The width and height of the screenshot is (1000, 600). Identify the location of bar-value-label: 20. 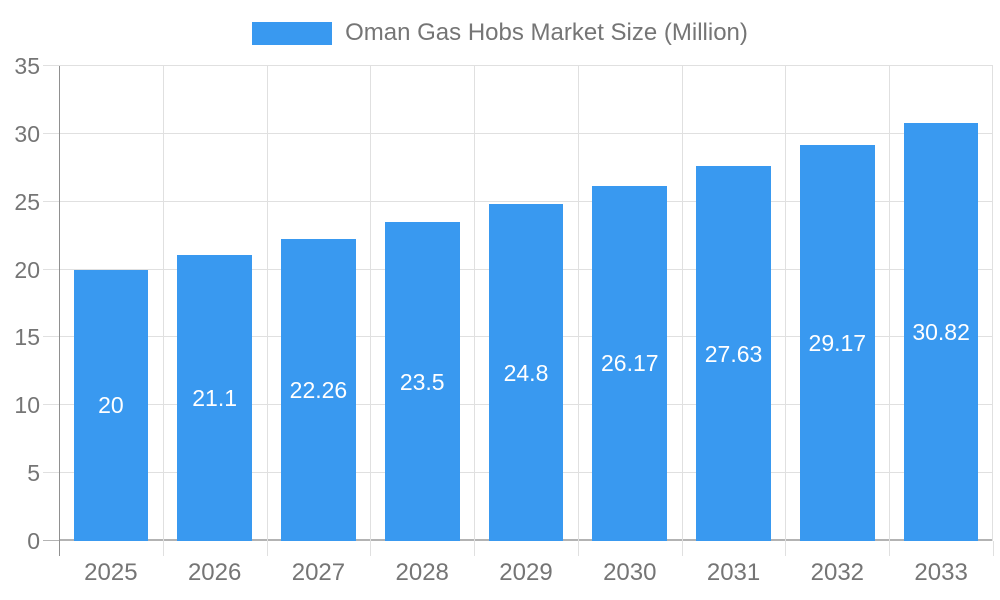
(111, 405).